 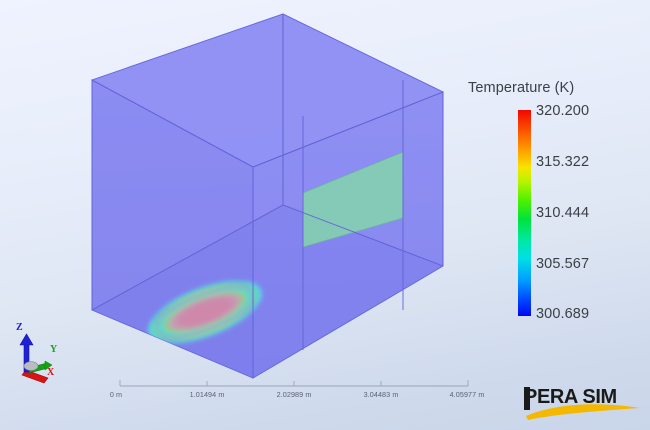 What do you see at coordinates (563, 162) in the screenshot?
I see `legend-tick-1: 315.322` at bounding box center [563, 162].